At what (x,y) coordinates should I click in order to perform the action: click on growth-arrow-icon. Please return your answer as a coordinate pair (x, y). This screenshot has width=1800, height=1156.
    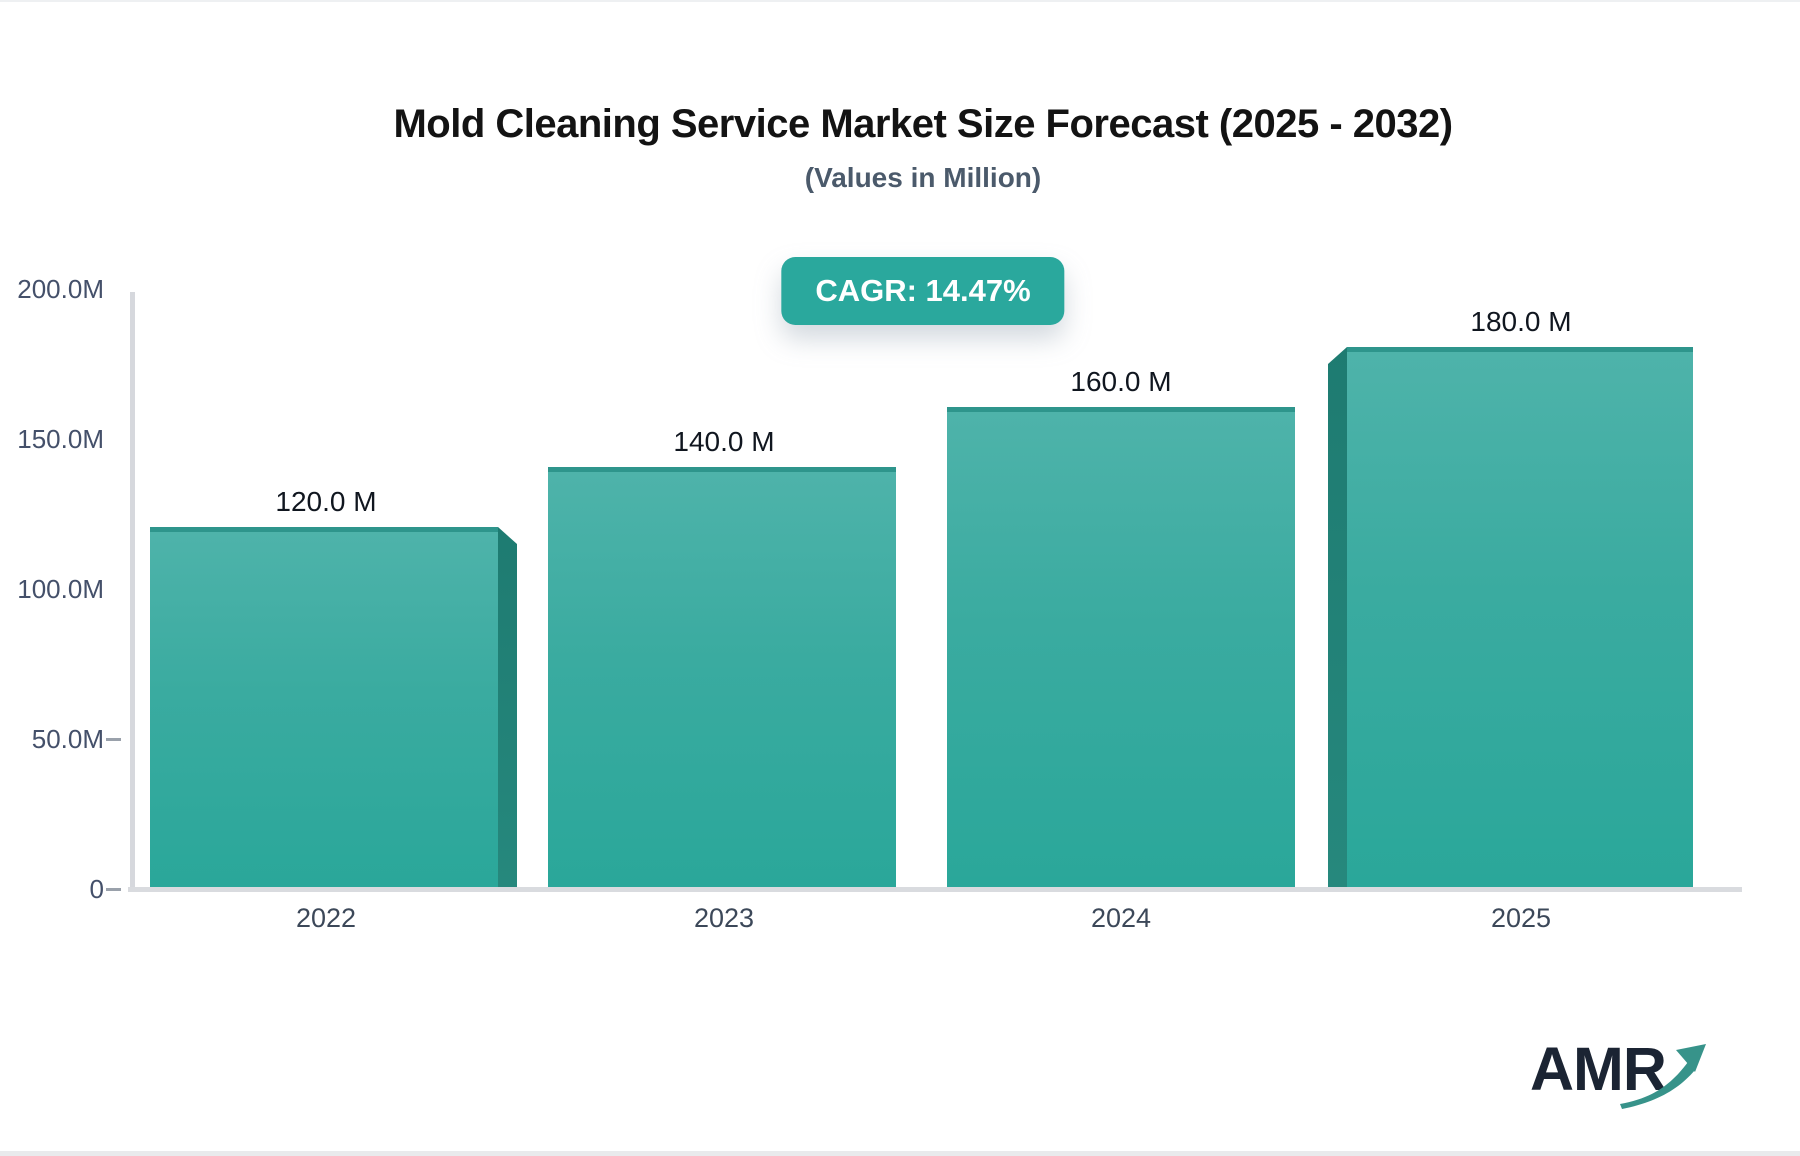
    Looking at the image, I should click on (1663, 1076).